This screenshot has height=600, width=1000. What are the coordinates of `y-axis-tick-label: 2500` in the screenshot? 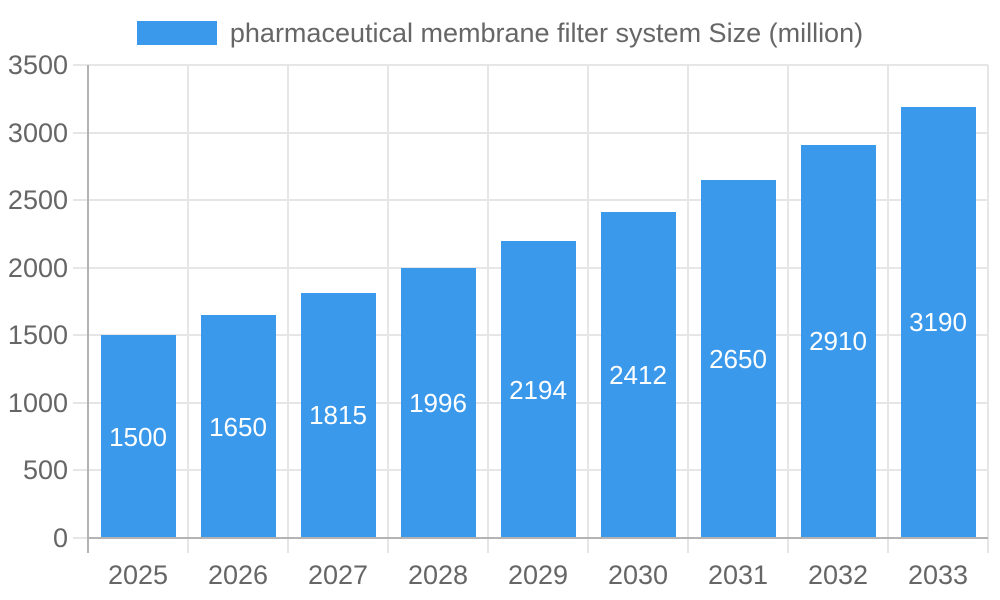 It's located at (37, 200).